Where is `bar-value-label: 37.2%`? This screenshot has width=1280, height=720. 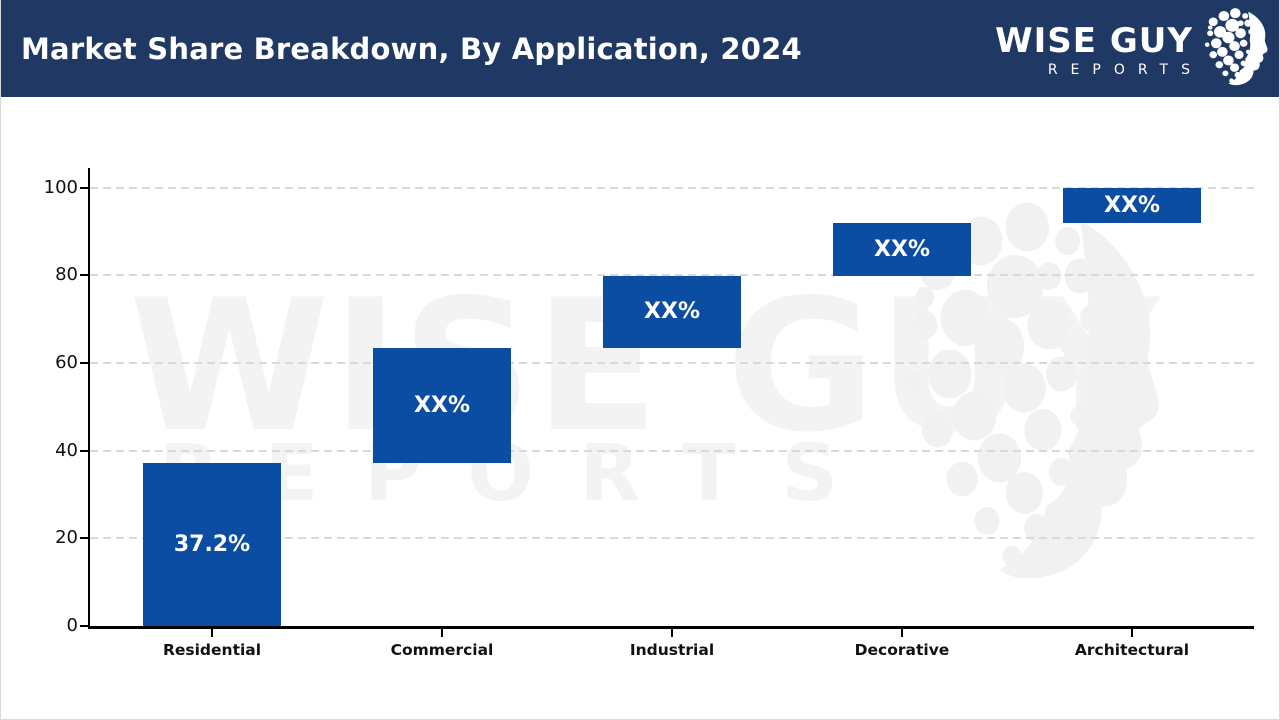
bar-value-label: 37.2% is located at coordinates (212, 544).